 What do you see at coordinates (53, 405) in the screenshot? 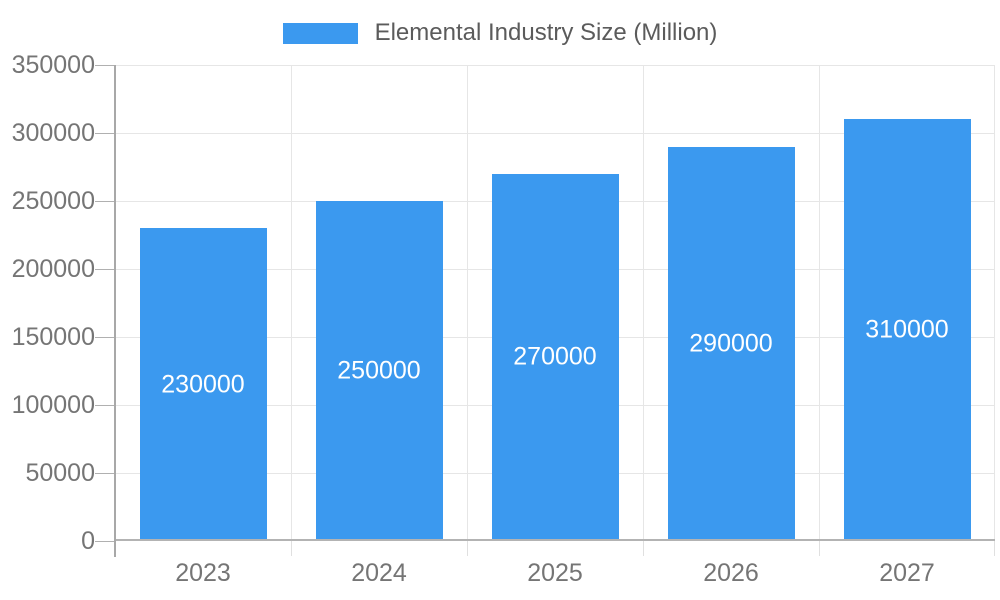
I see `y-axis-label: 100000` at bounding box center [53, 405].